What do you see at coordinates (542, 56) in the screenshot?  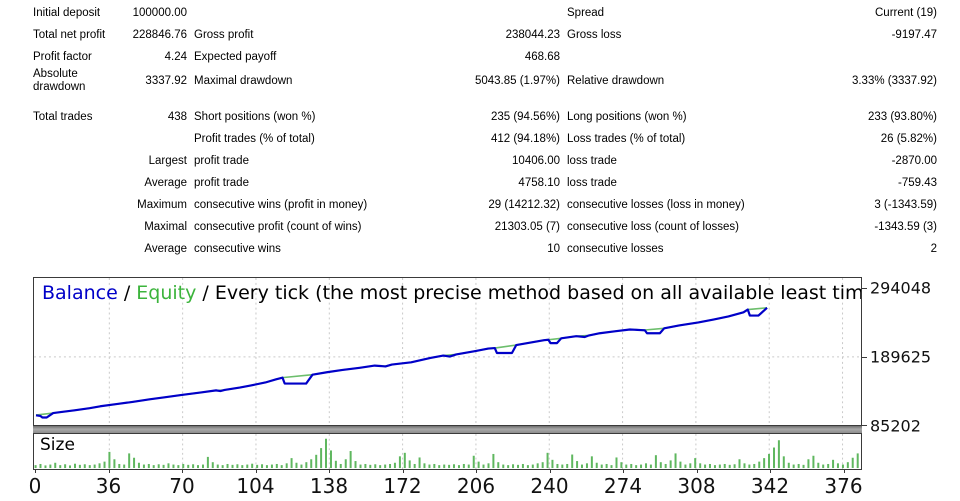 I see `stat-value: 468.68` at bounding box center [542, 56].